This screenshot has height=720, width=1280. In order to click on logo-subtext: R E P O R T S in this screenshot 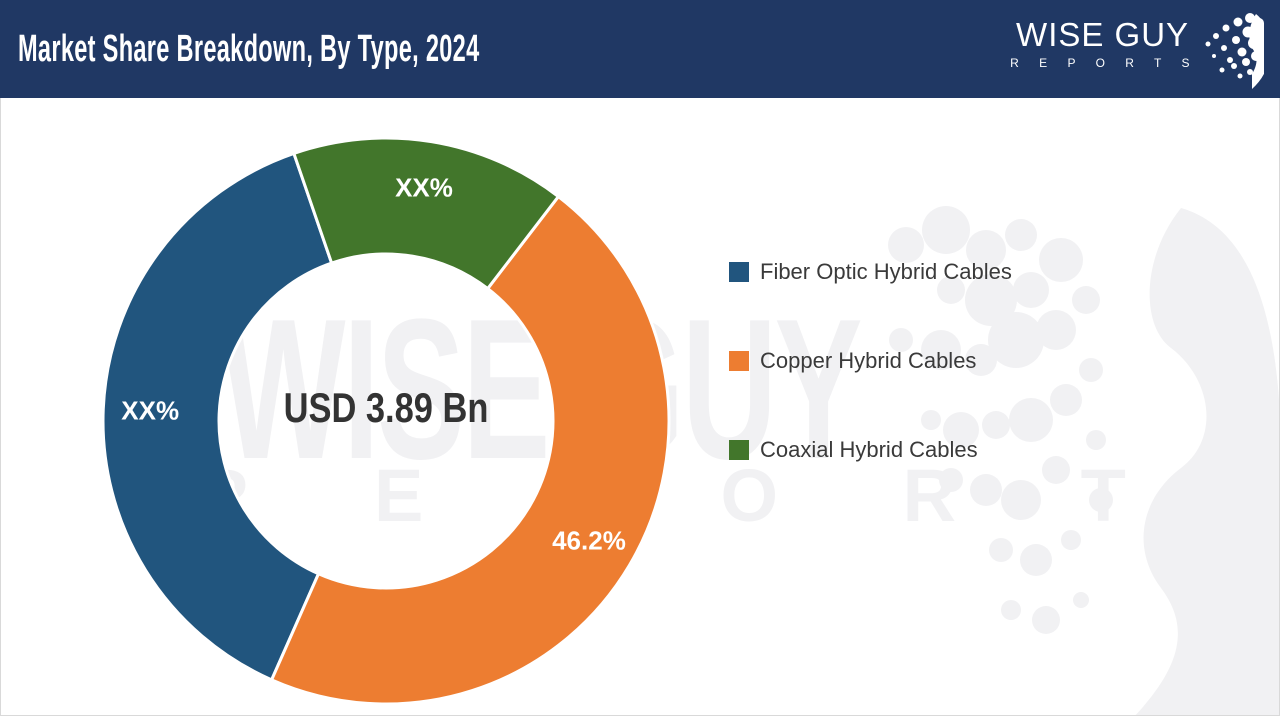, I will do `click(1104, 62)`.